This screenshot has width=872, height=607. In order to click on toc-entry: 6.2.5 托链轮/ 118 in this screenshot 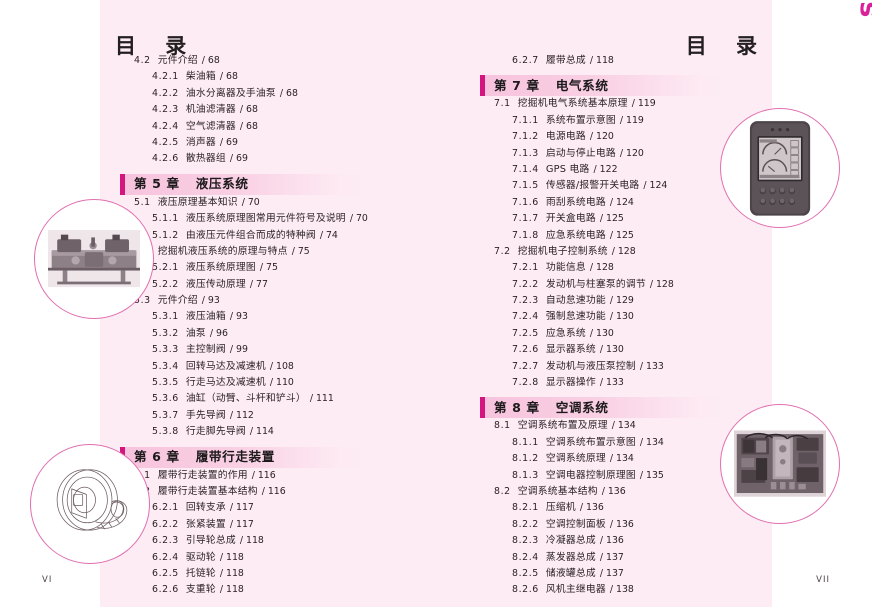, I will do `click(284, 577)`.